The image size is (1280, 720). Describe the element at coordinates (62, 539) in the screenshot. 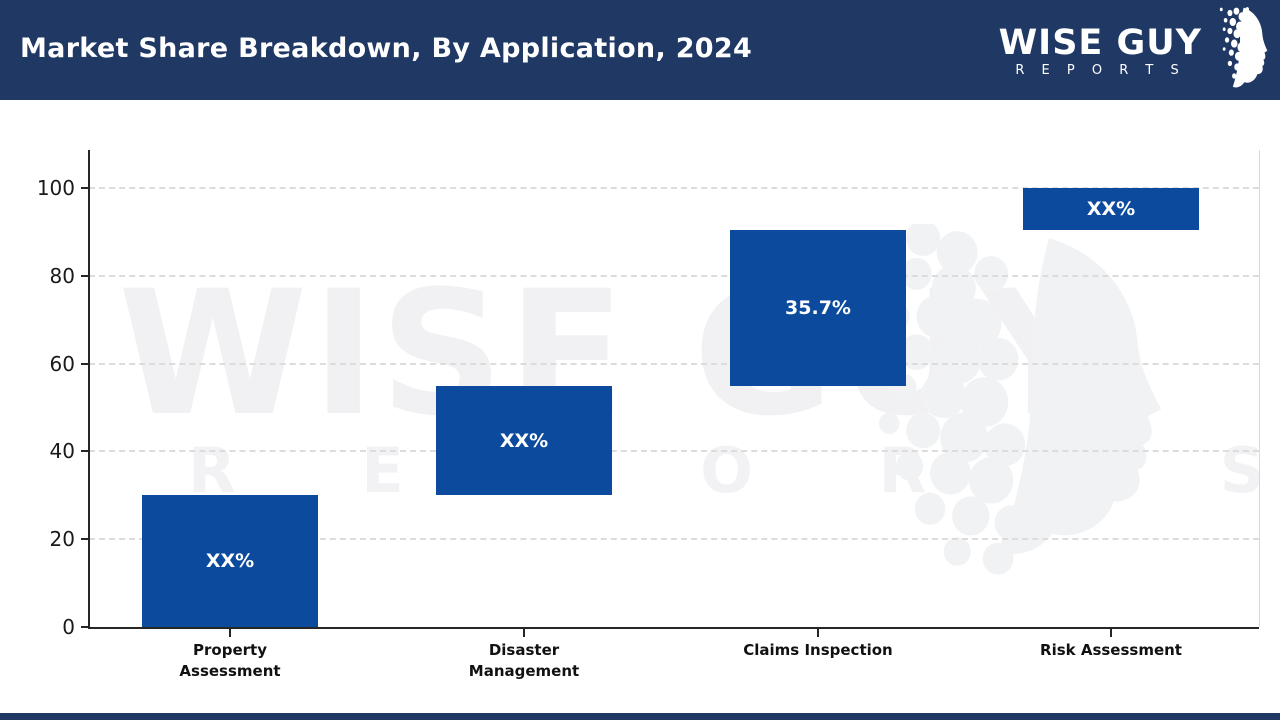

I see `y-tick-label: 20` at that location.